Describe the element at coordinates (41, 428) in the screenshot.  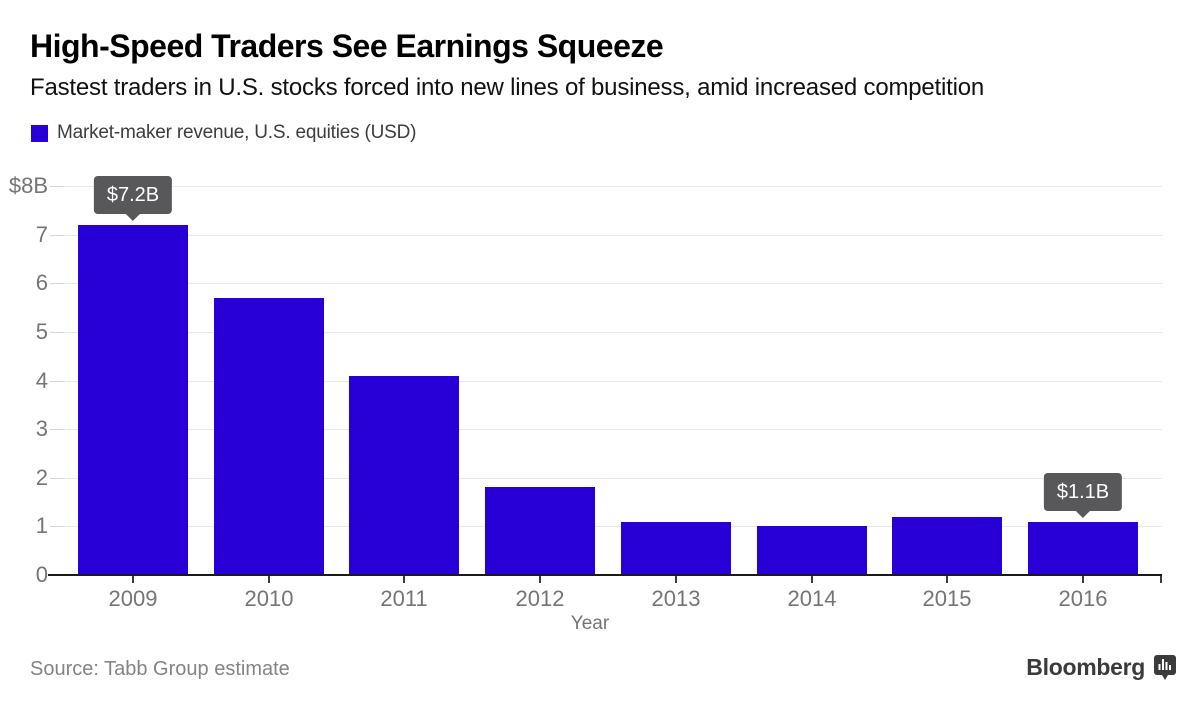
I see `y-axis-label: 3` at that location.